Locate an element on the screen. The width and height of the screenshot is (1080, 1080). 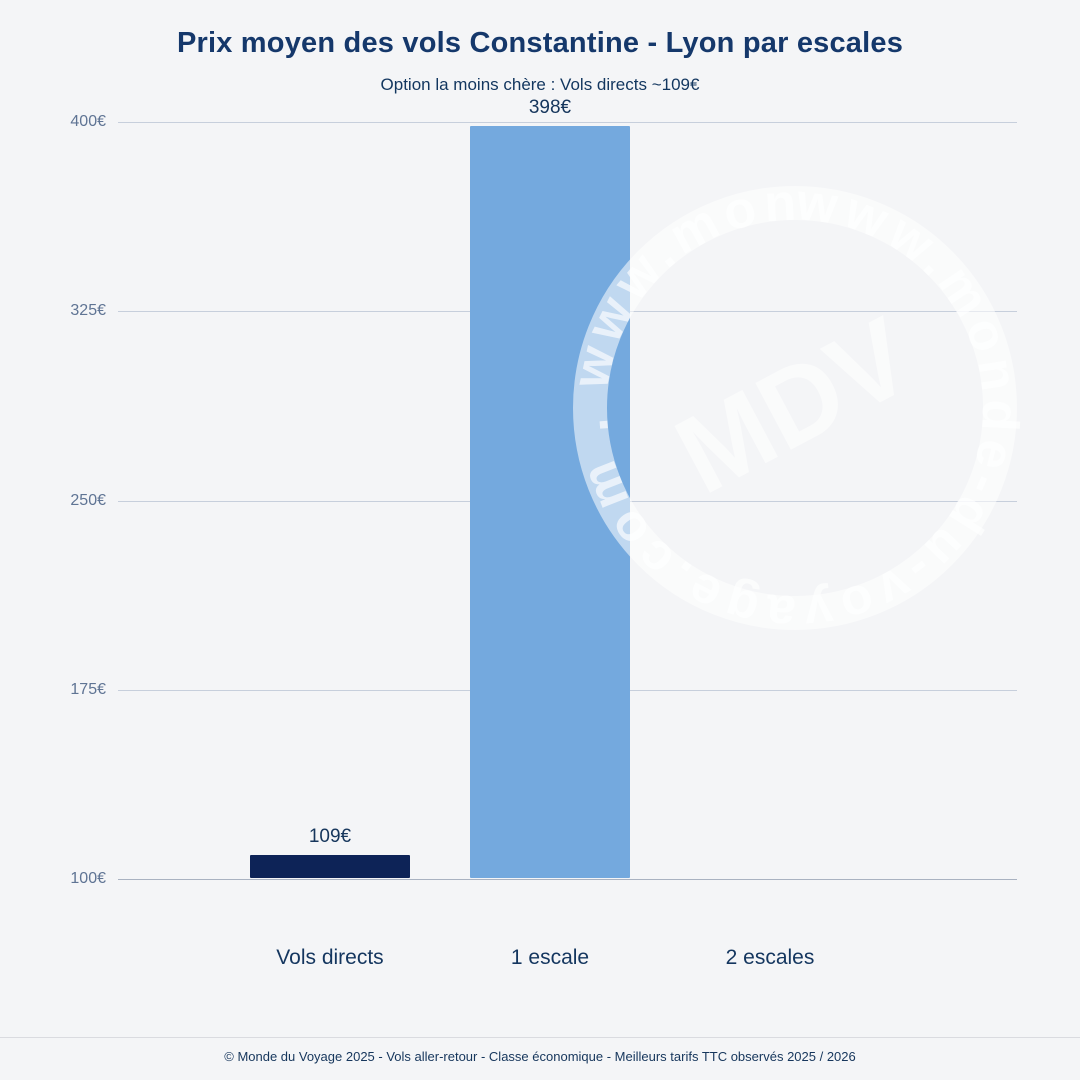
footer-divider is located at coordinates (540, 1037).